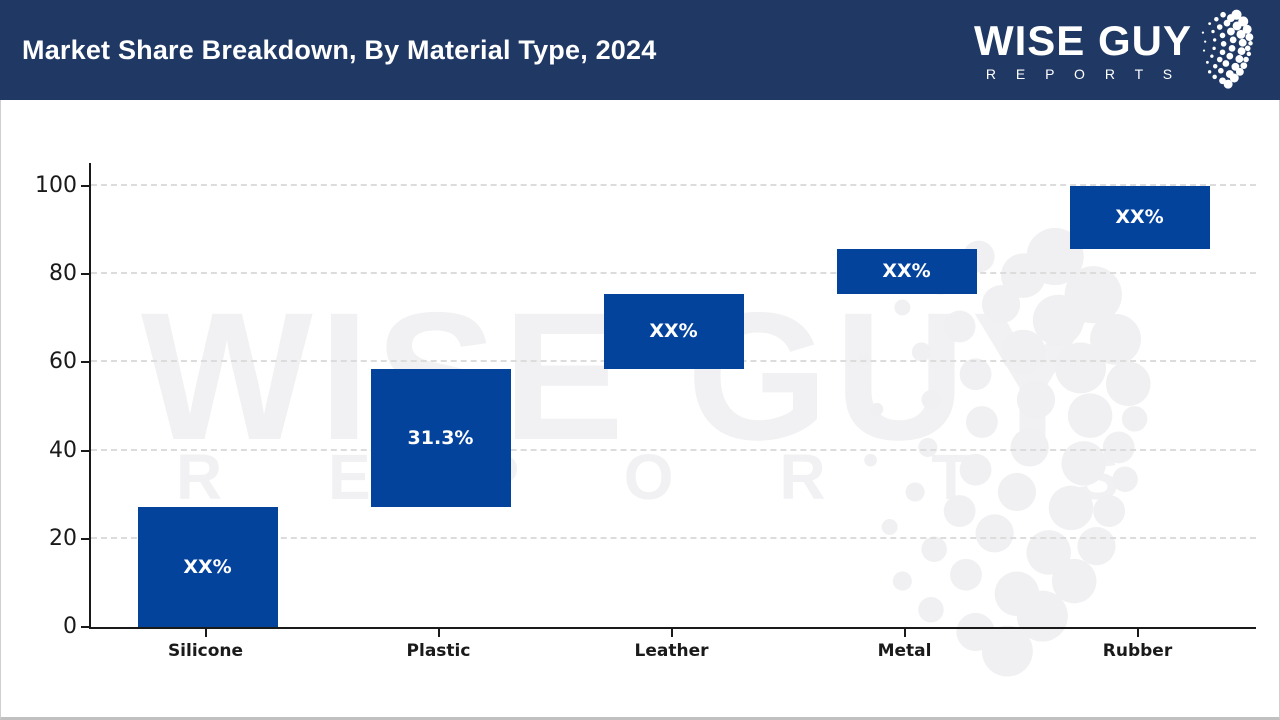  What do you see at coordinates (205, 651) in the screenshot?
I see `x-category-label-silicone: Silicone` at bounding box center [205, 651].